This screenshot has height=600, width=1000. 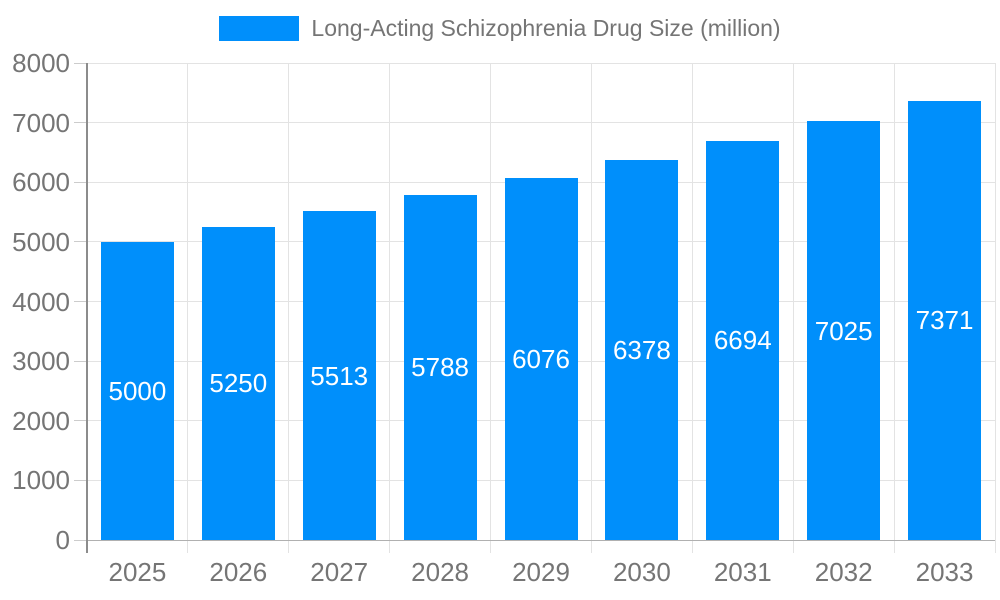 What do you see at coordinates (41, 182) in the screenshot?
I see `y-tick-label: 6000` at bounding box center [41, 182].